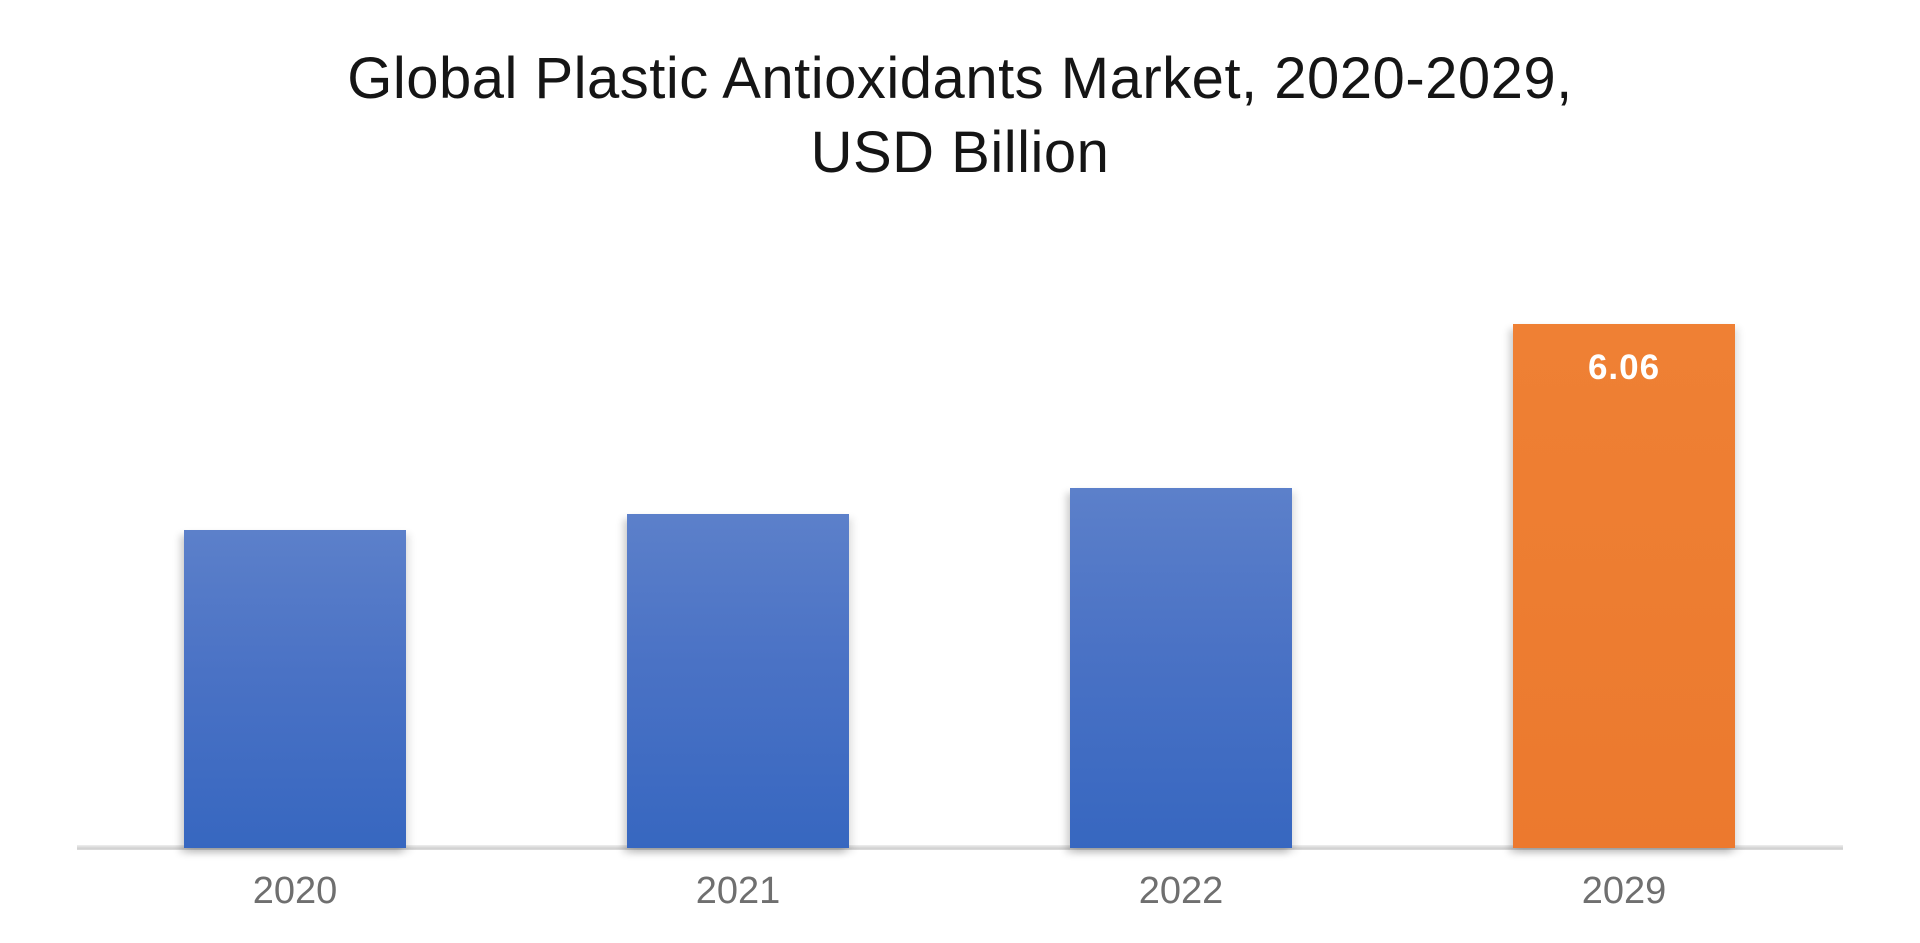 The image size is (1920, 943). Describe the element at coordinates (1181, 668) in the screenshot. I see `bar-2022` at that location.